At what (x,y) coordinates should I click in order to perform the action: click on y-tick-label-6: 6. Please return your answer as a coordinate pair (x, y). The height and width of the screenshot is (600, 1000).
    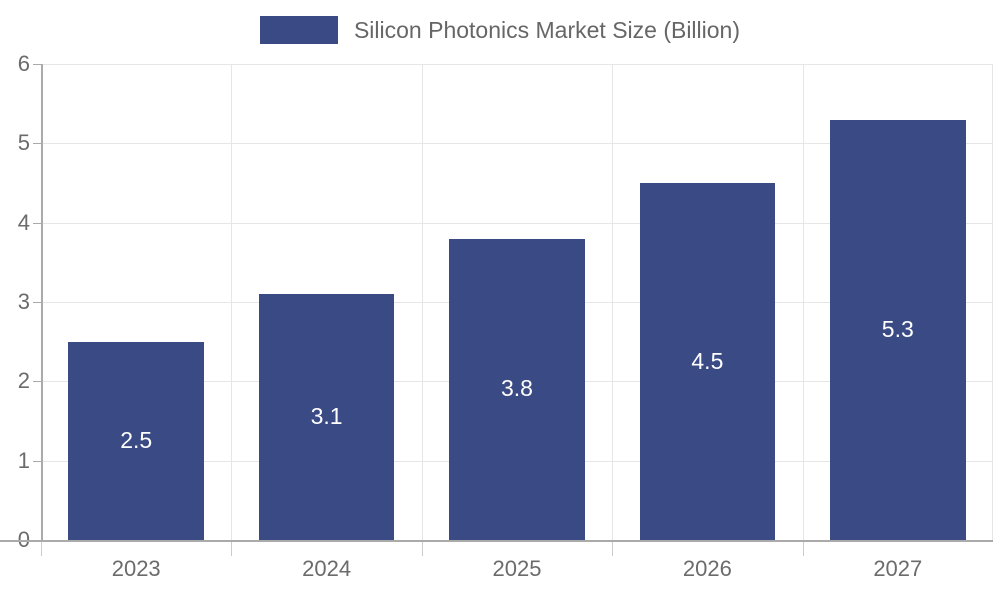
    Looking at the image, I should click on (23, 63).